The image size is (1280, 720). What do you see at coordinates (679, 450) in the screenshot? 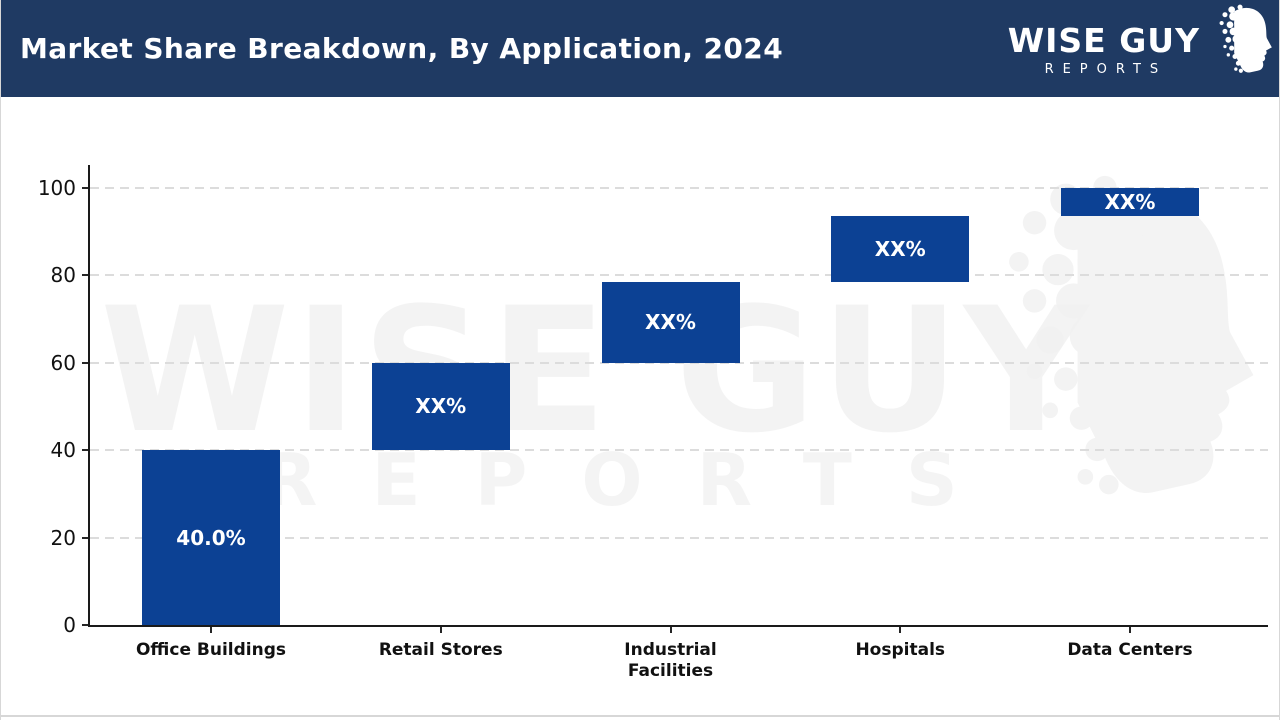
I see `gridline-y40` at bounding box center [679, 450].